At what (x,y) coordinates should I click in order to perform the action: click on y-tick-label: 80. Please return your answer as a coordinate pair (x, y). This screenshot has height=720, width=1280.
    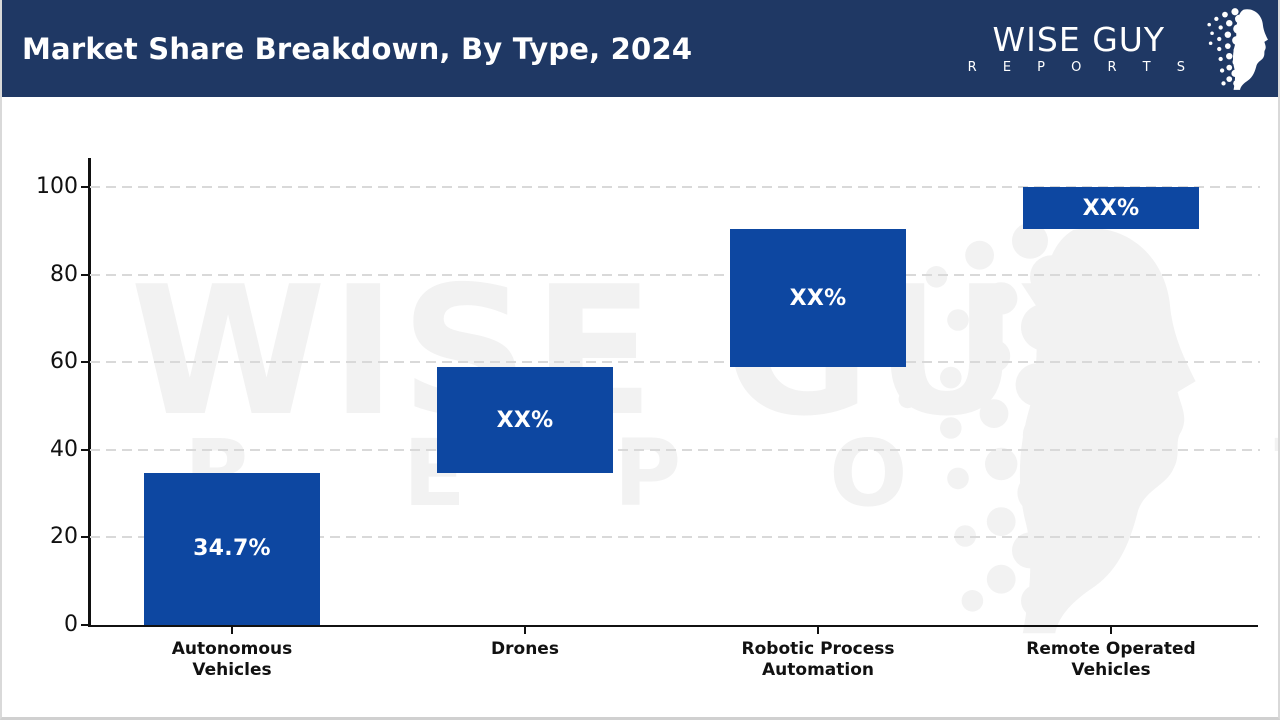
    Looking at the image, I should click on (64, 274).